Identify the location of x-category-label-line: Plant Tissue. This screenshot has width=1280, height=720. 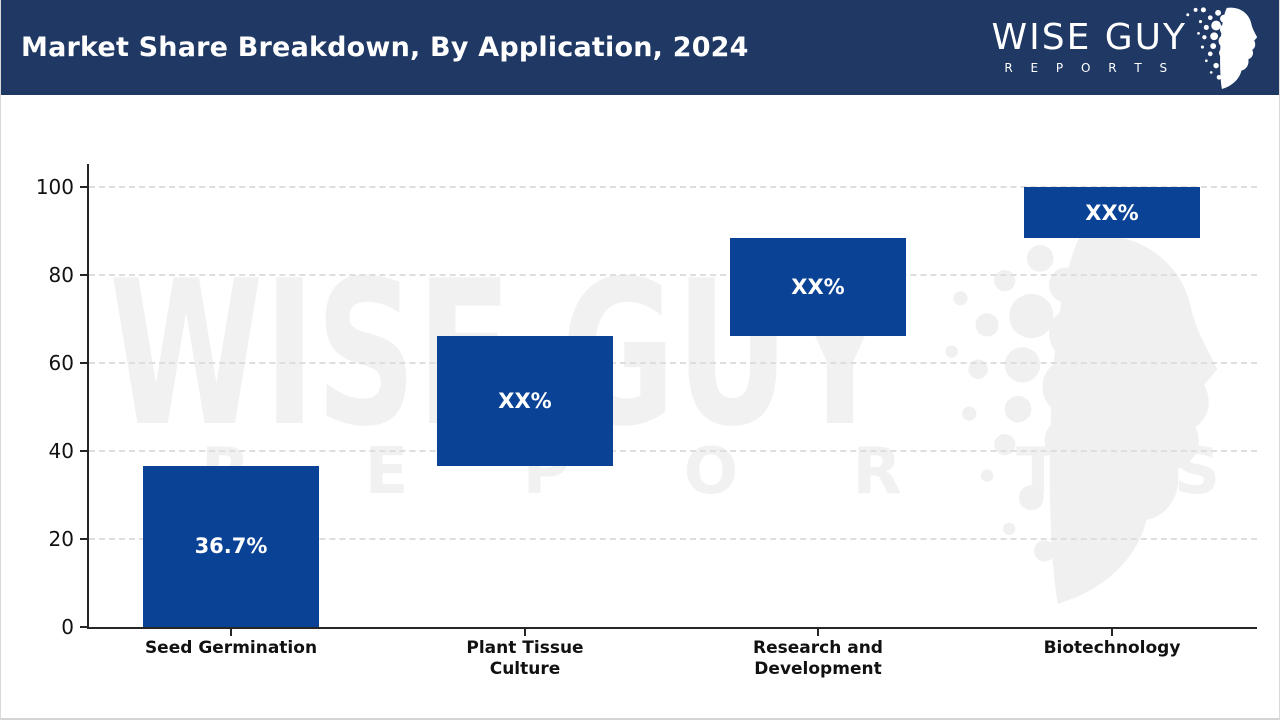
(525, 648).